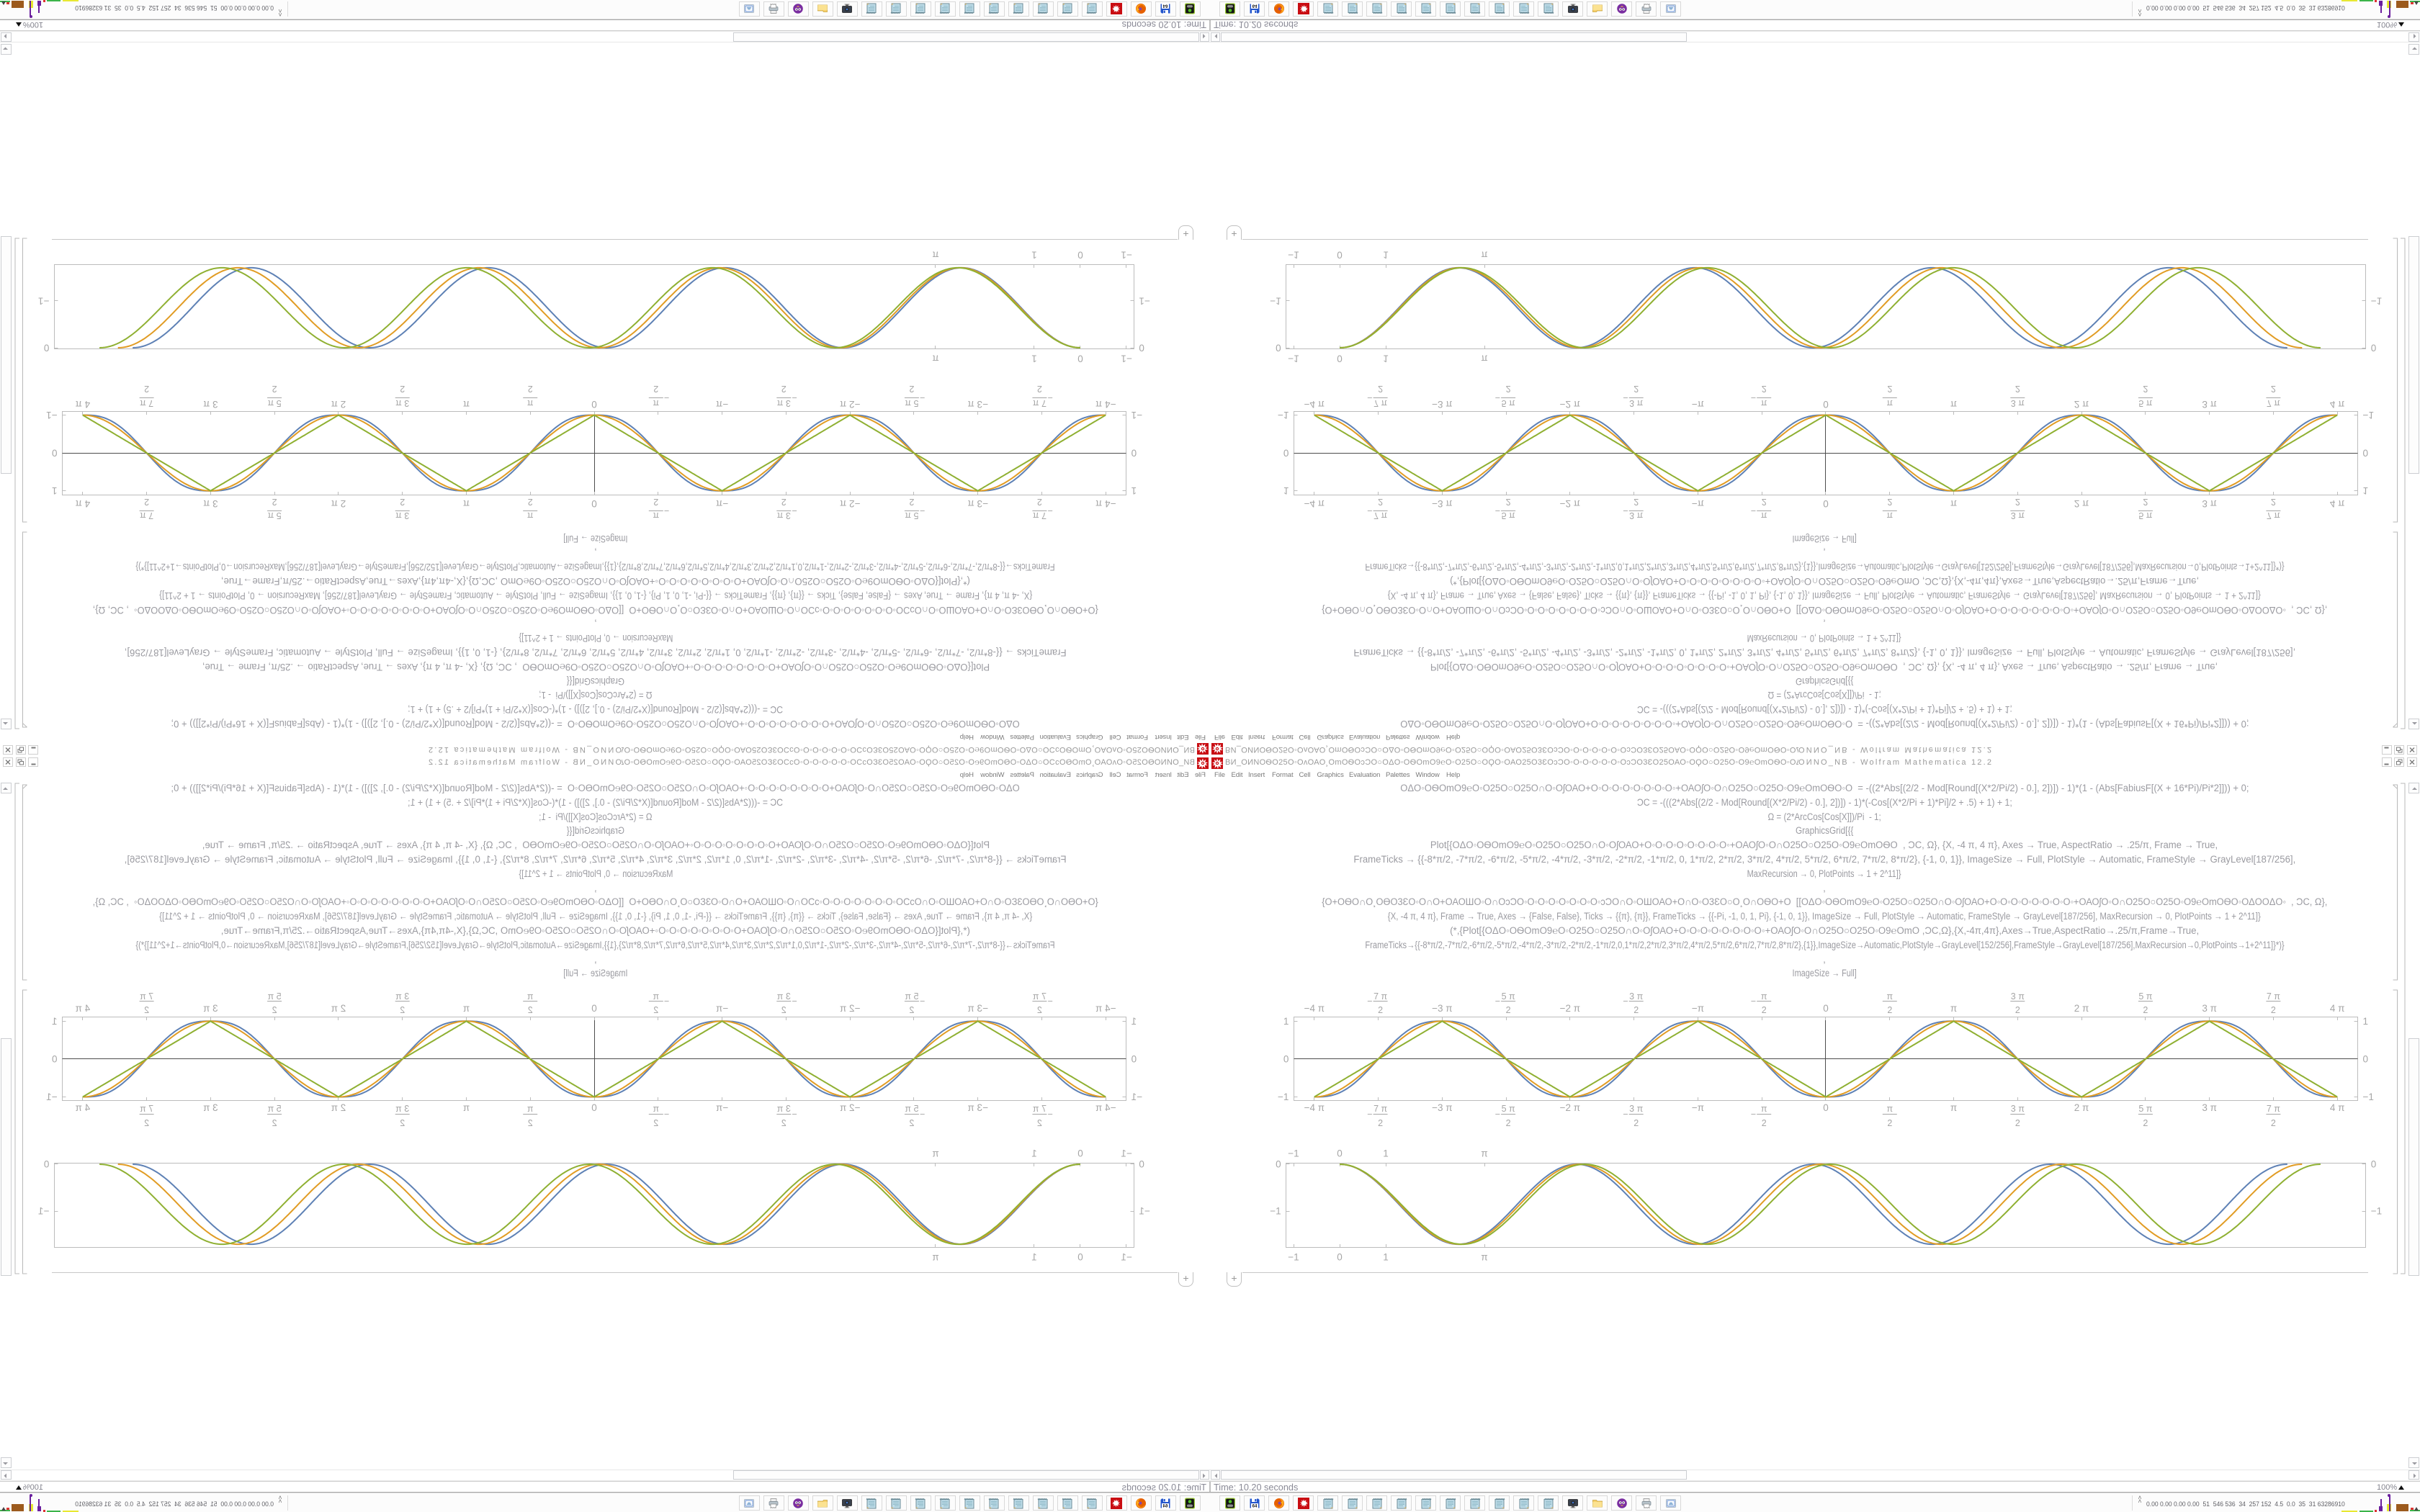 This screenshot has width=2420, height=1512. I want to click on svg-text: 64, so click(1254, 1506).